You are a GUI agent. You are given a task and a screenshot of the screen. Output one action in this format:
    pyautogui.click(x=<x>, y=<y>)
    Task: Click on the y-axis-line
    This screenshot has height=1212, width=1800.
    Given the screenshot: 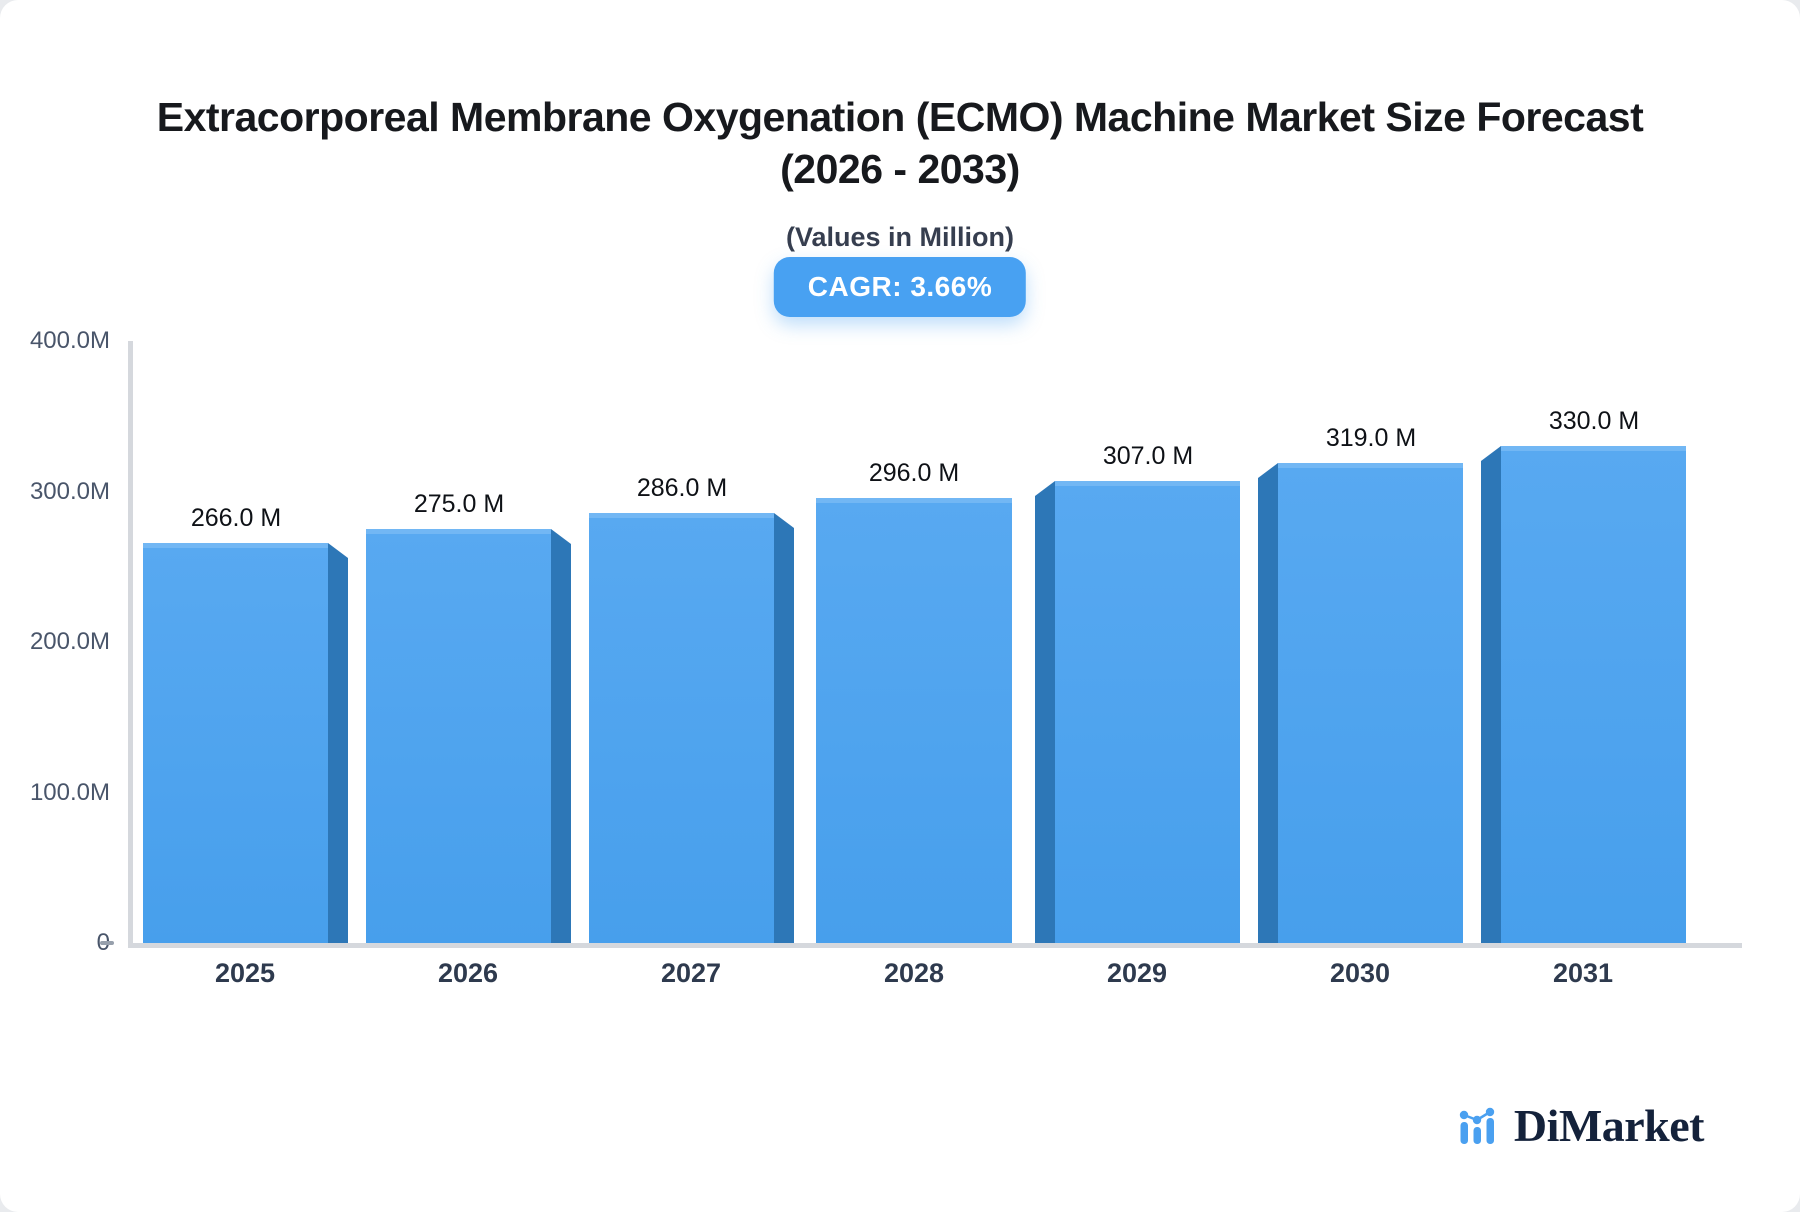 What is the action you would take?
    pyautogui.click(x=130, y=644)
    